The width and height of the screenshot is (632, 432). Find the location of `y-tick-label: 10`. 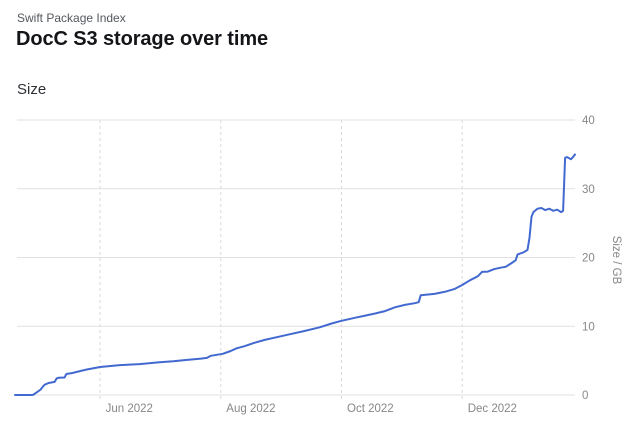

y-tick-label: 10 is located at coordinates (588, 327).